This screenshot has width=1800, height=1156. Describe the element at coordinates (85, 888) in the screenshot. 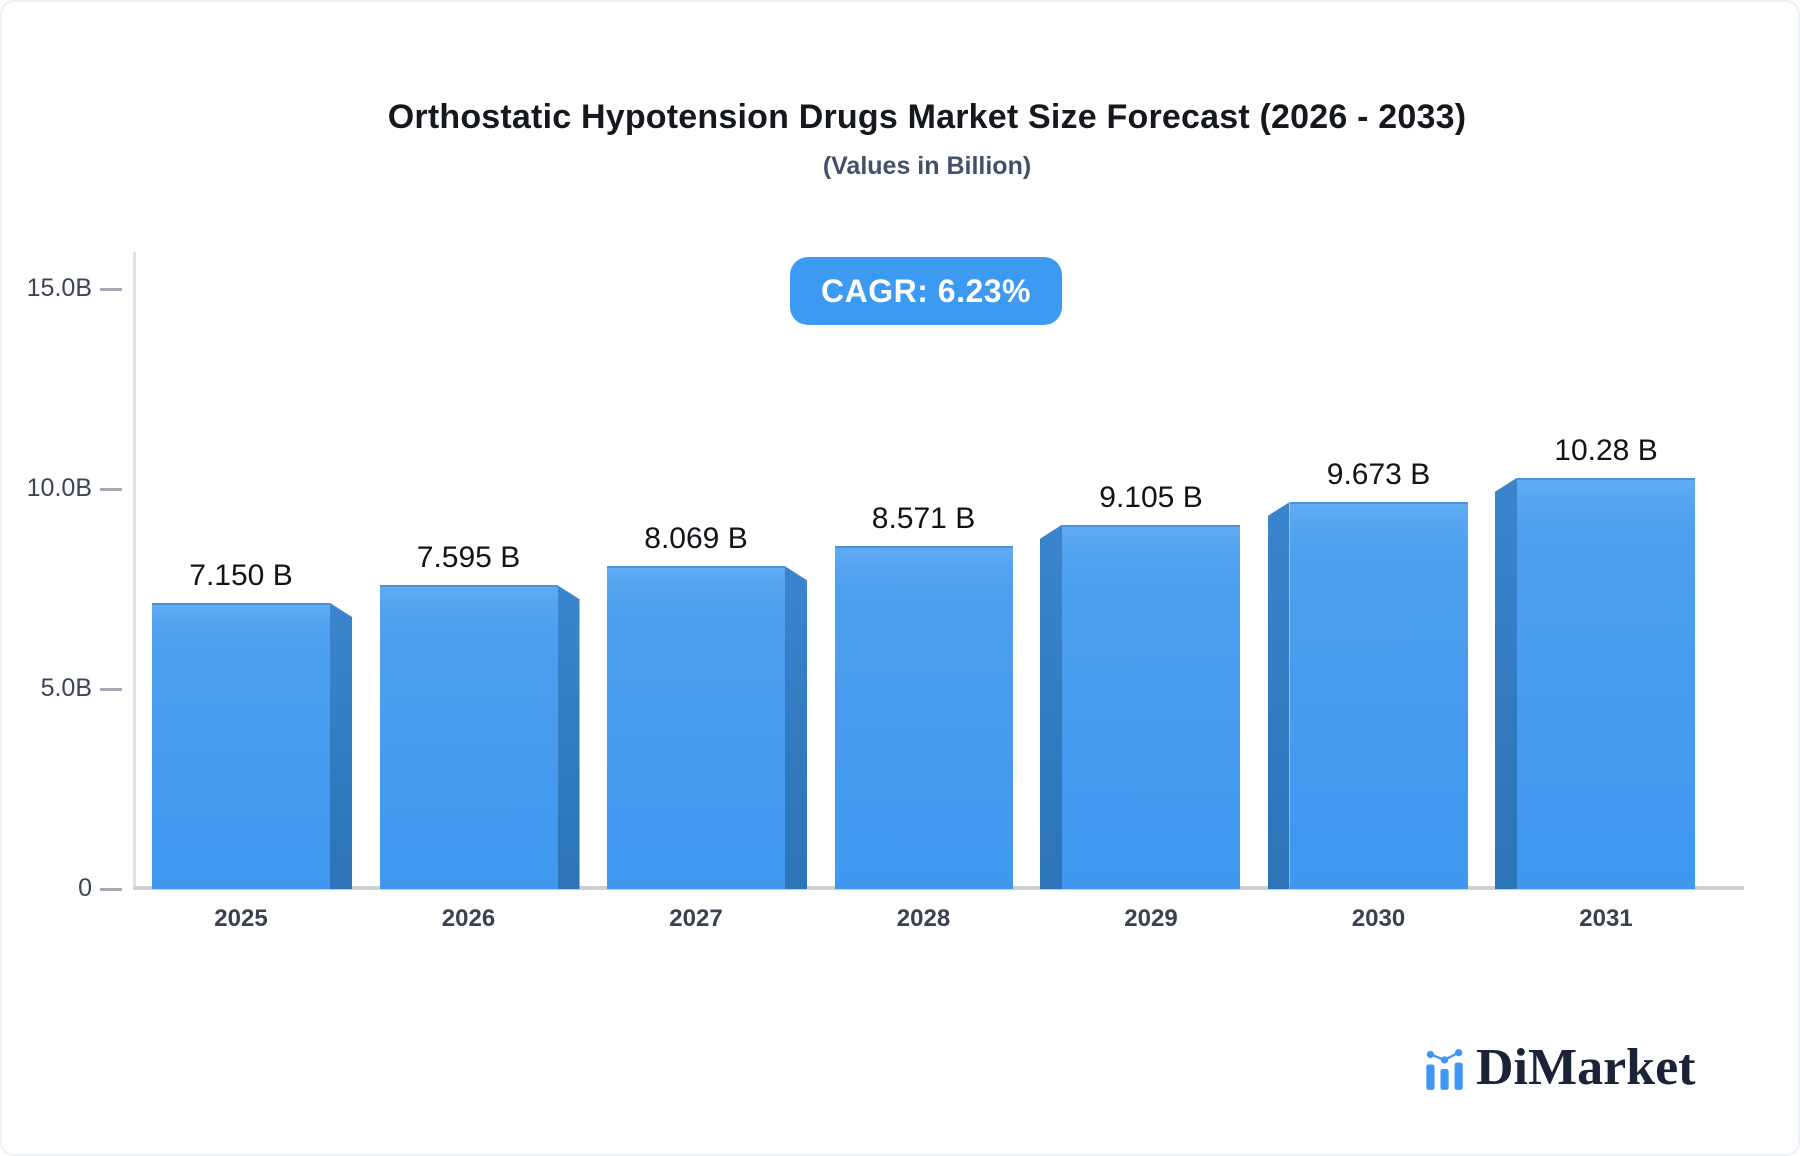

I see `y-axis-tick-label: 0` at that location.